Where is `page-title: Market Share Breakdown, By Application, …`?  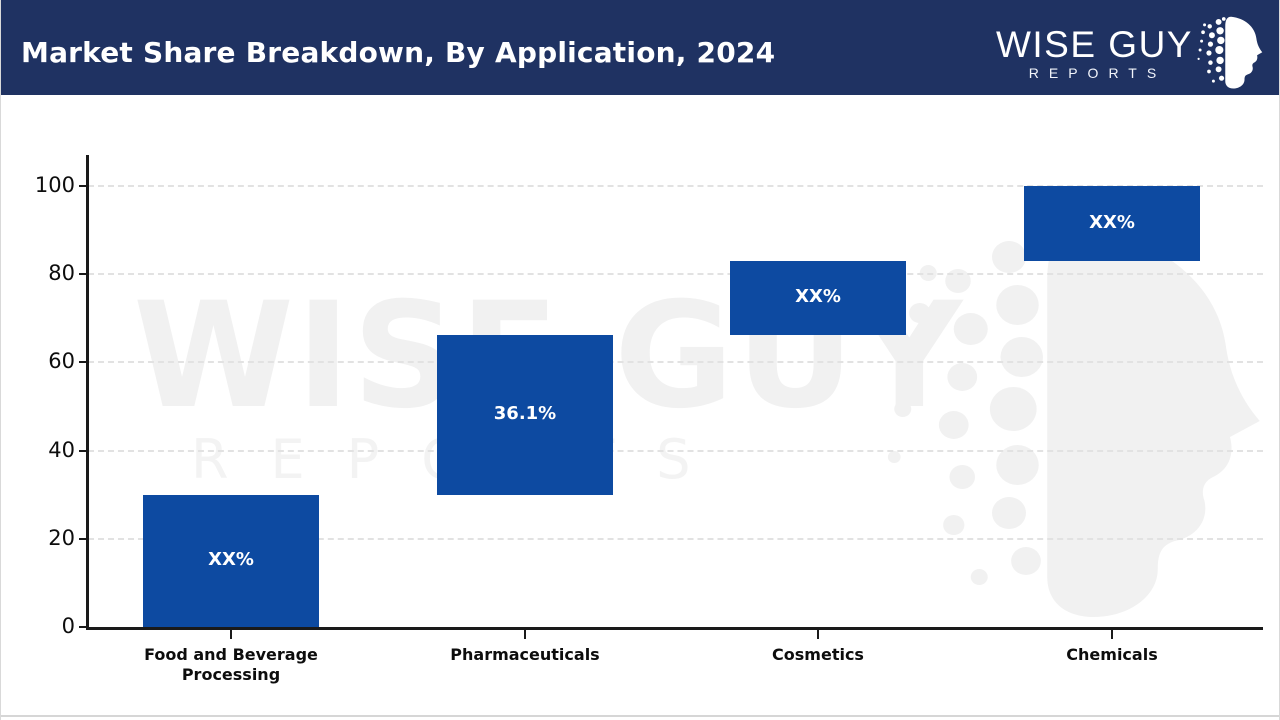
page-title: Market Share Breakdown, By Application, … is located at coordinates (398, 52).